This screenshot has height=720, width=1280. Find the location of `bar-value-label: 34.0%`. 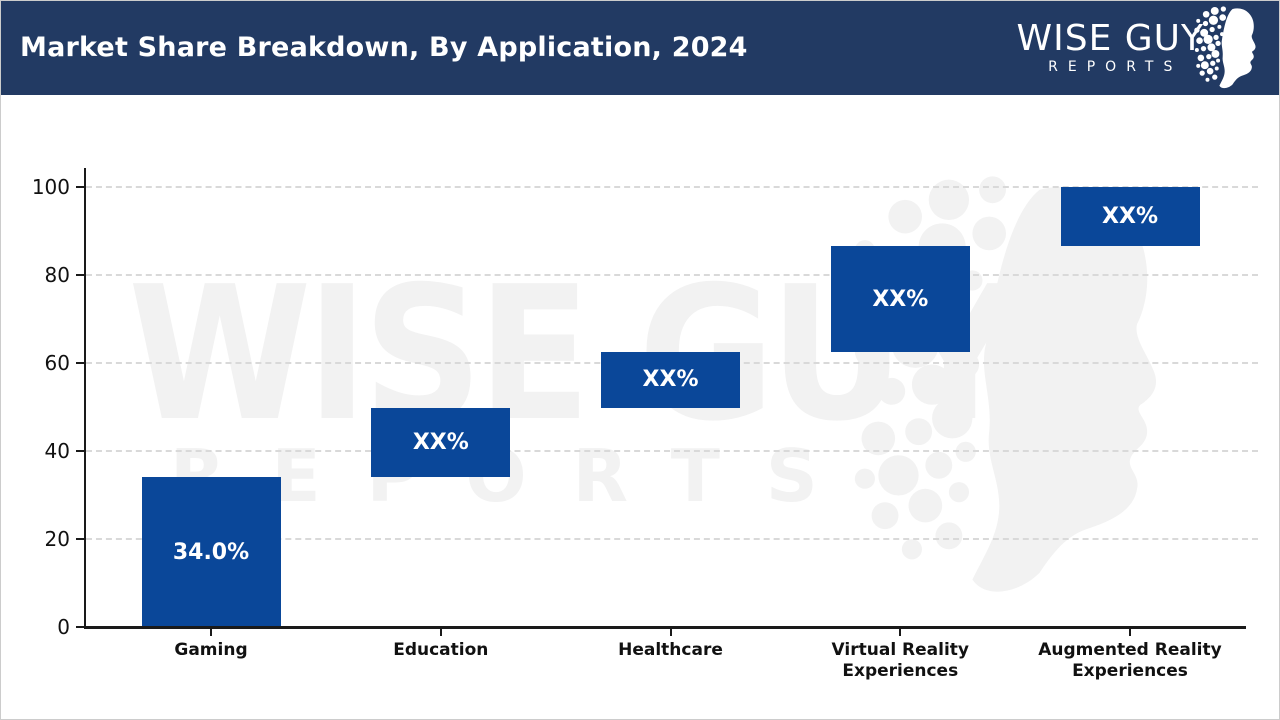

bar-value-label: 34.0% is located at coordinates (211, 552).